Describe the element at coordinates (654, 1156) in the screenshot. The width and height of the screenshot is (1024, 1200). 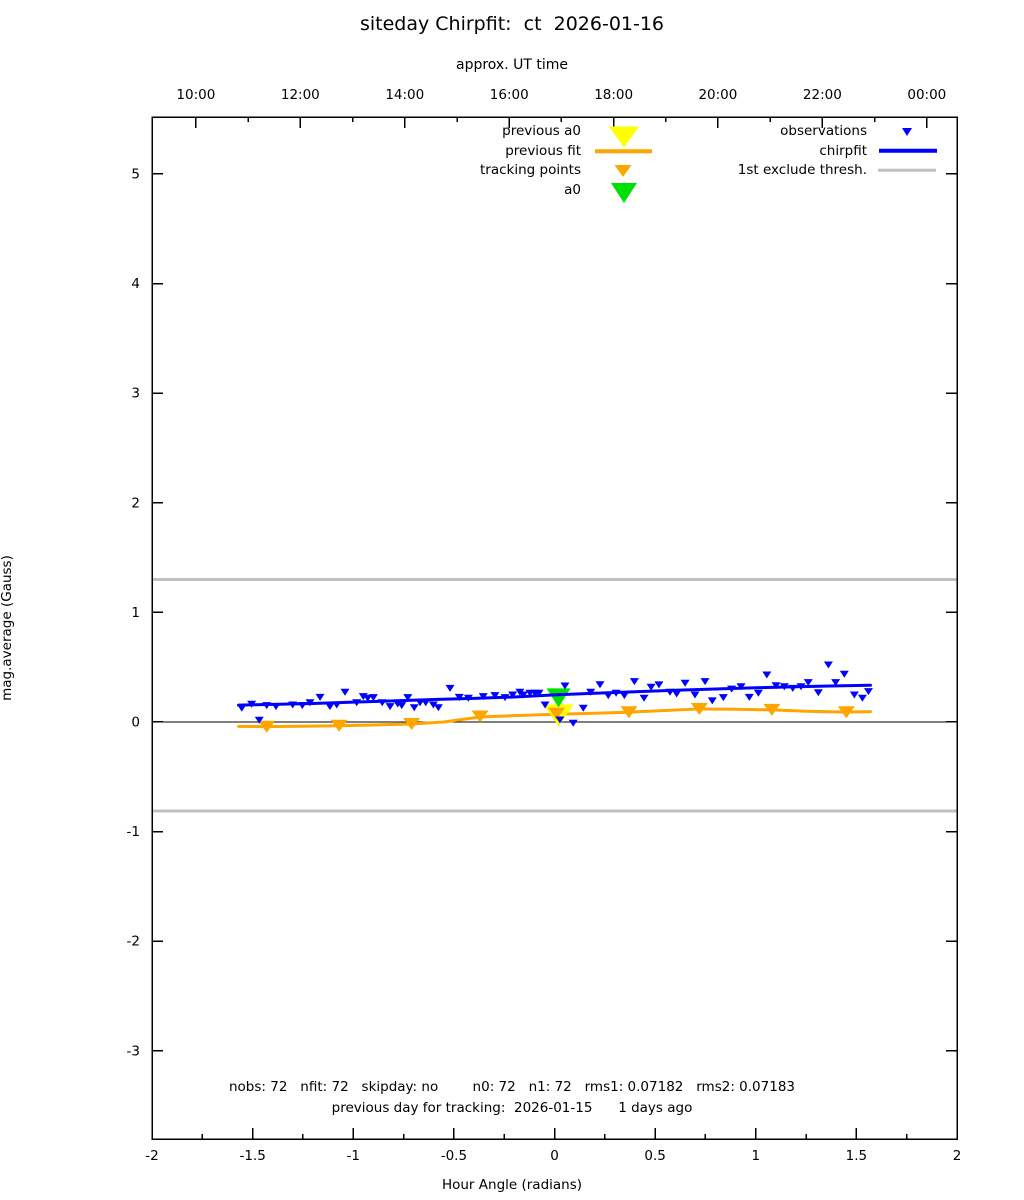
I see `x-tick-label: 0.5` at that location.